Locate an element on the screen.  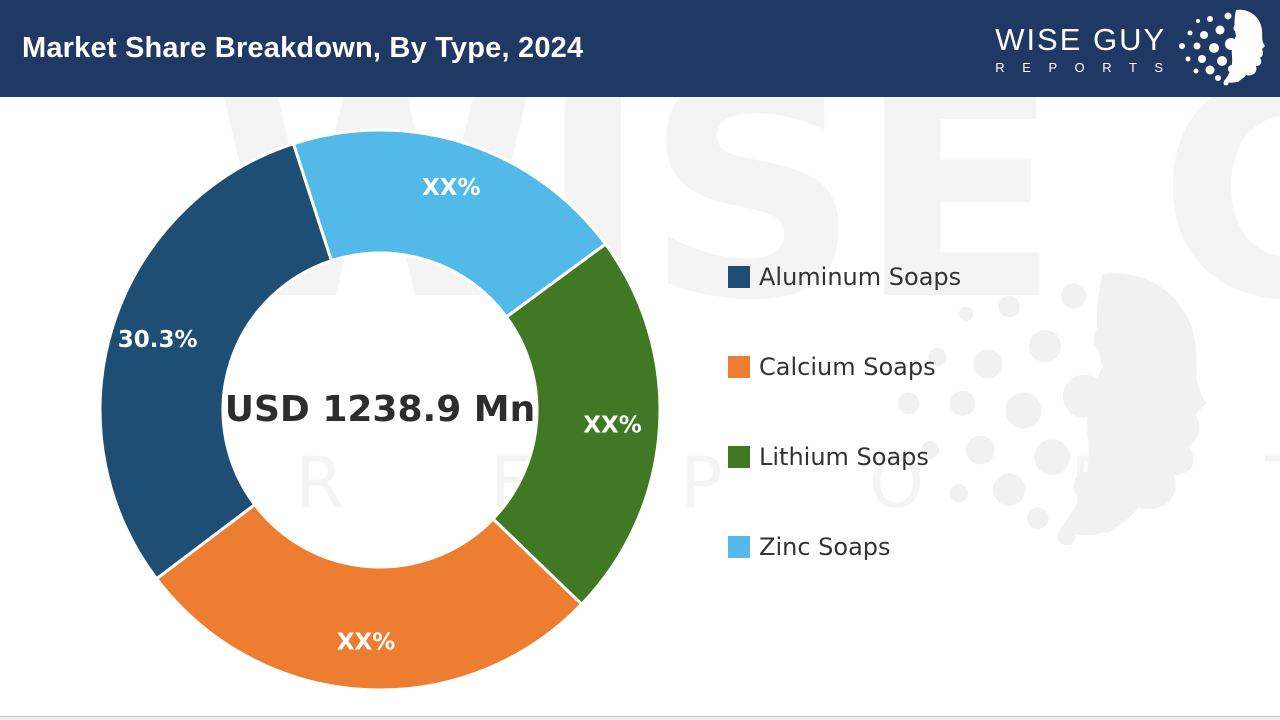
wiseguy-logo: WISE GUY R E P O R T S is located at coordinates (1137, 49).